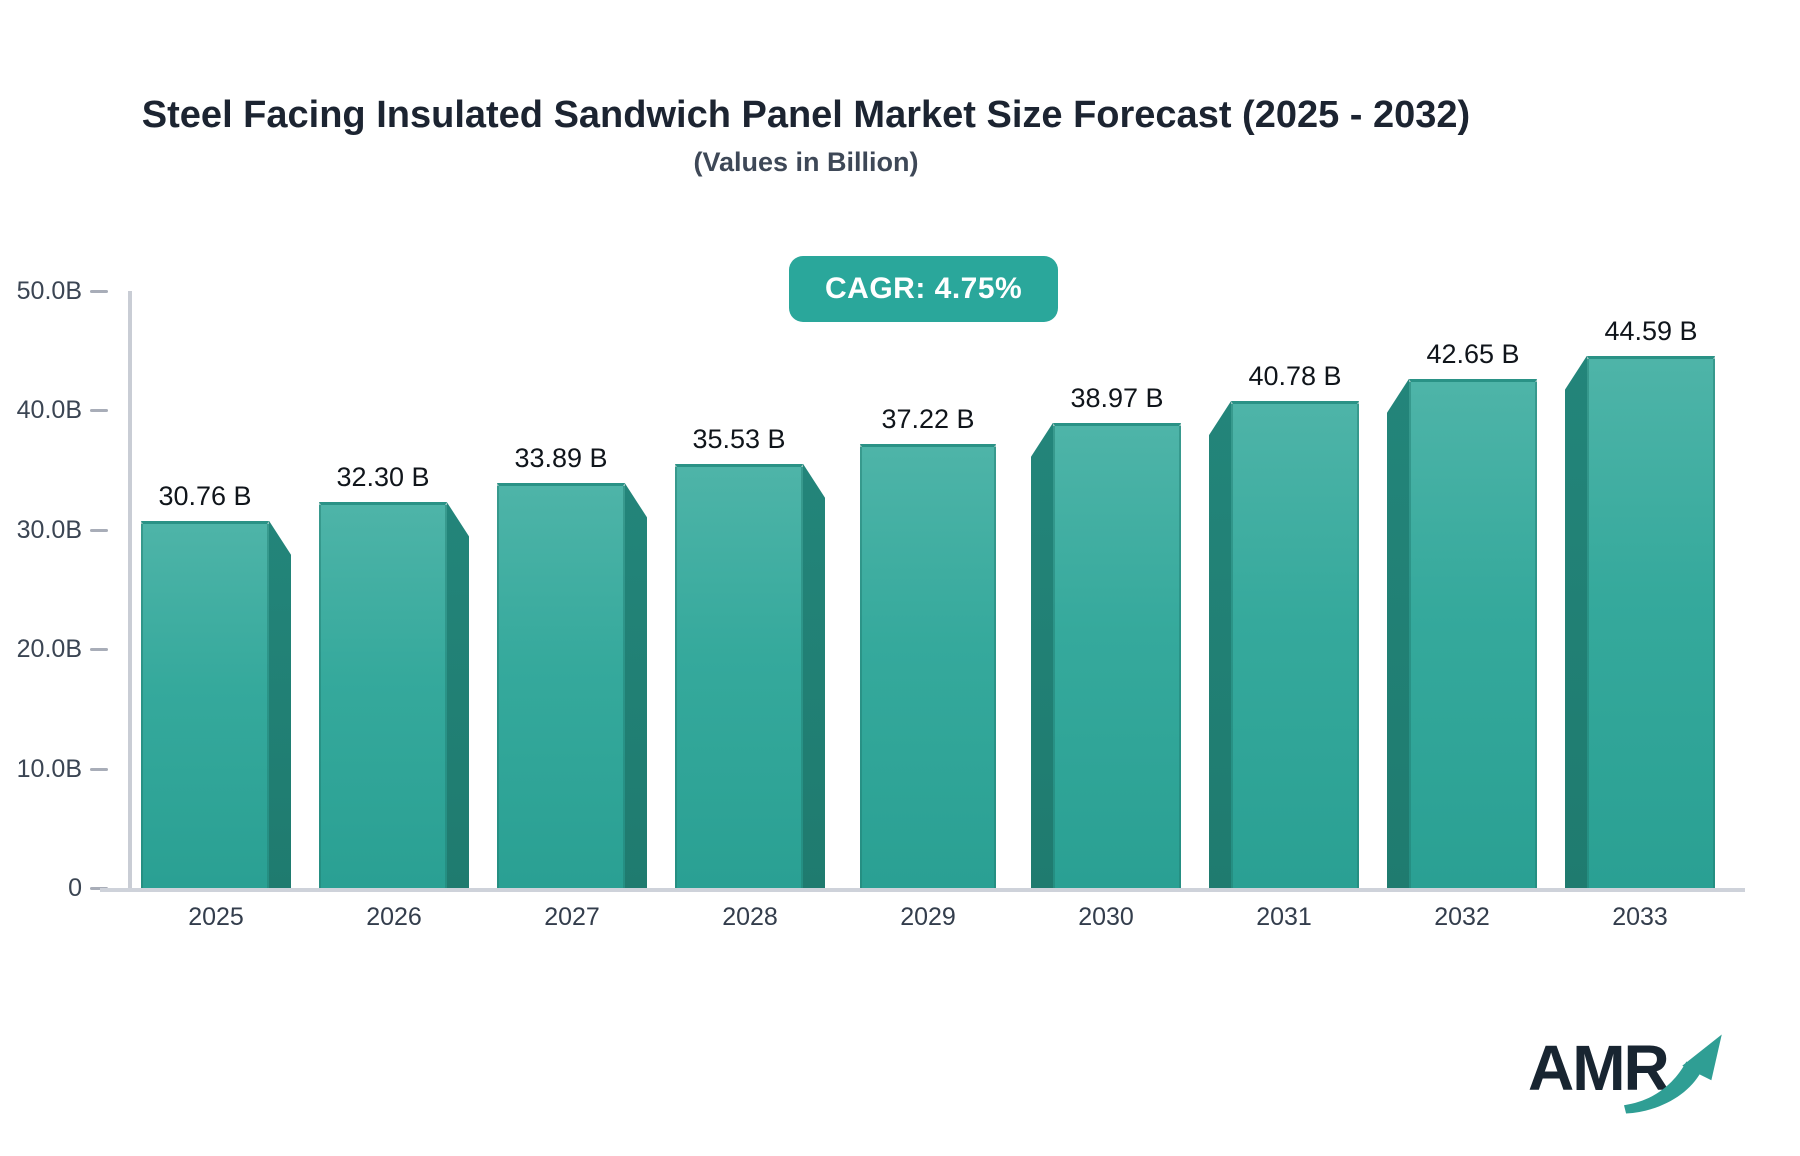  Describe the element at coordinates (1640, 917) in the screenshot. I see `x-axis-label: 2033` at that location.